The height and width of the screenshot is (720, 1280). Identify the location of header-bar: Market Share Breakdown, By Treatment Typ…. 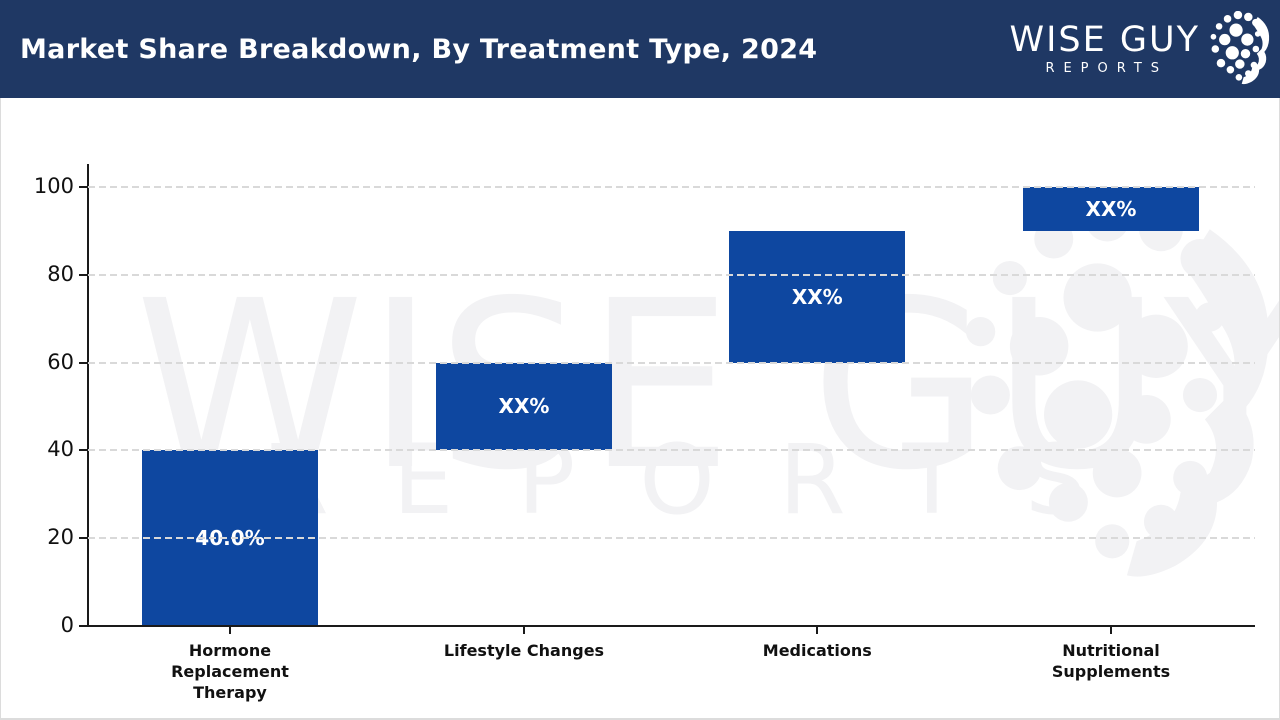
(640, 49).